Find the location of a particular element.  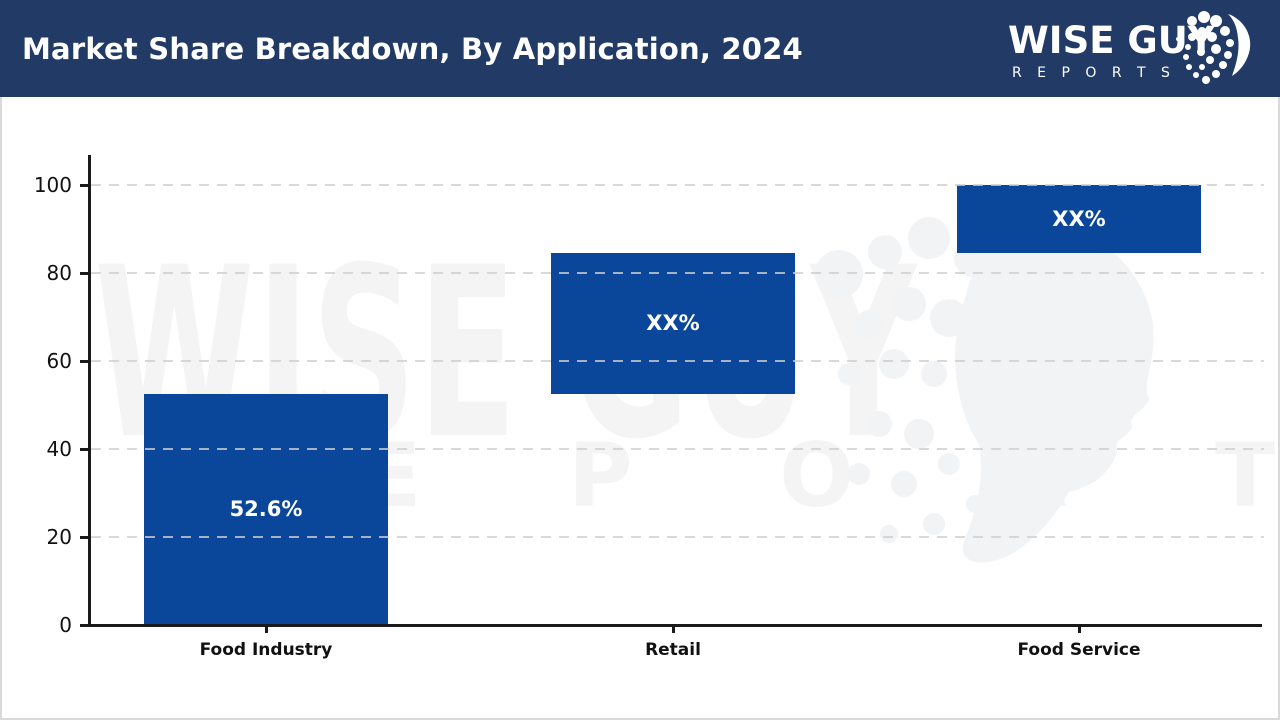

y-tick-label: 0 is located at coordinates (65, 625).